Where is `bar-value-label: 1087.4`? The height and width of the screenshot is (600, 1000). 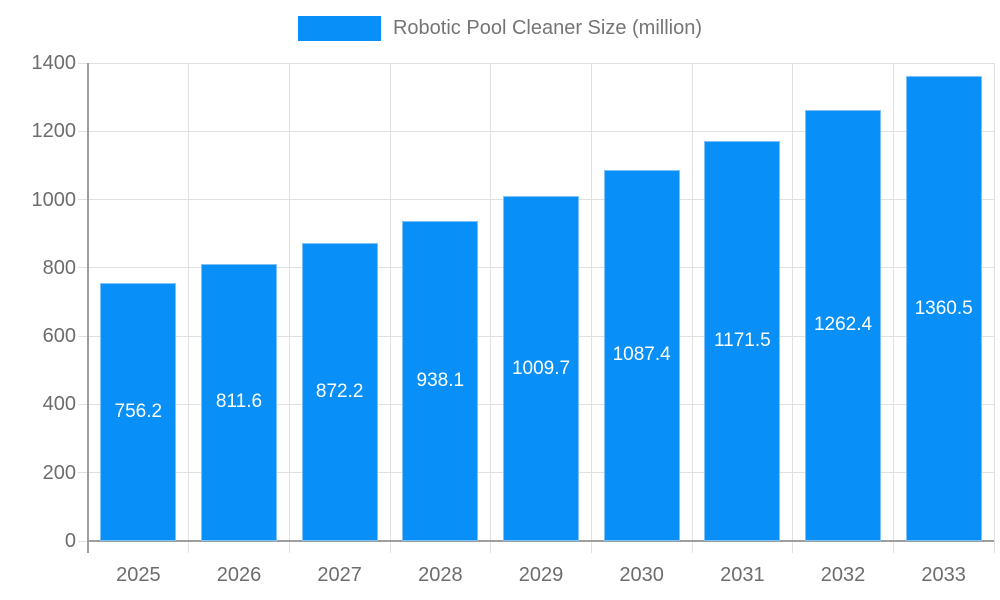
bar-value-label: 1087.4 is located at coordinates (641, 355).